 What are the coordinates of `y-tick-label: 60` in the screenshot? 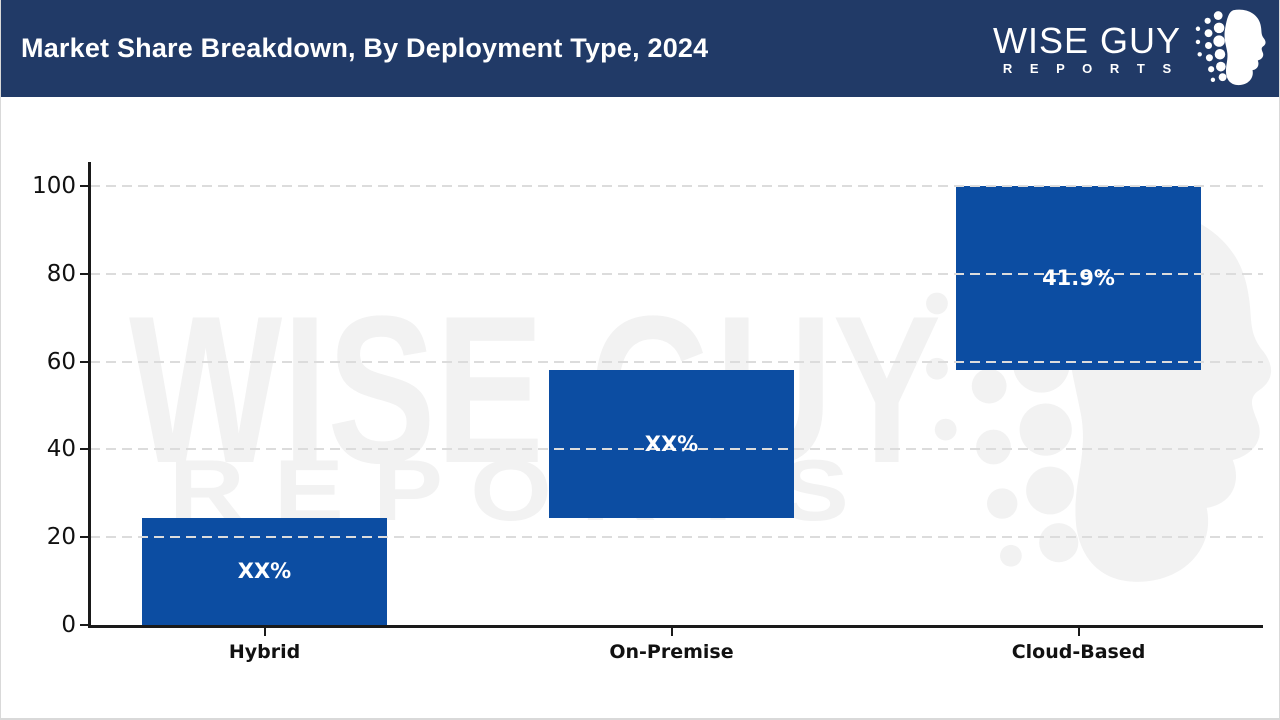 It's located at (61, 361).